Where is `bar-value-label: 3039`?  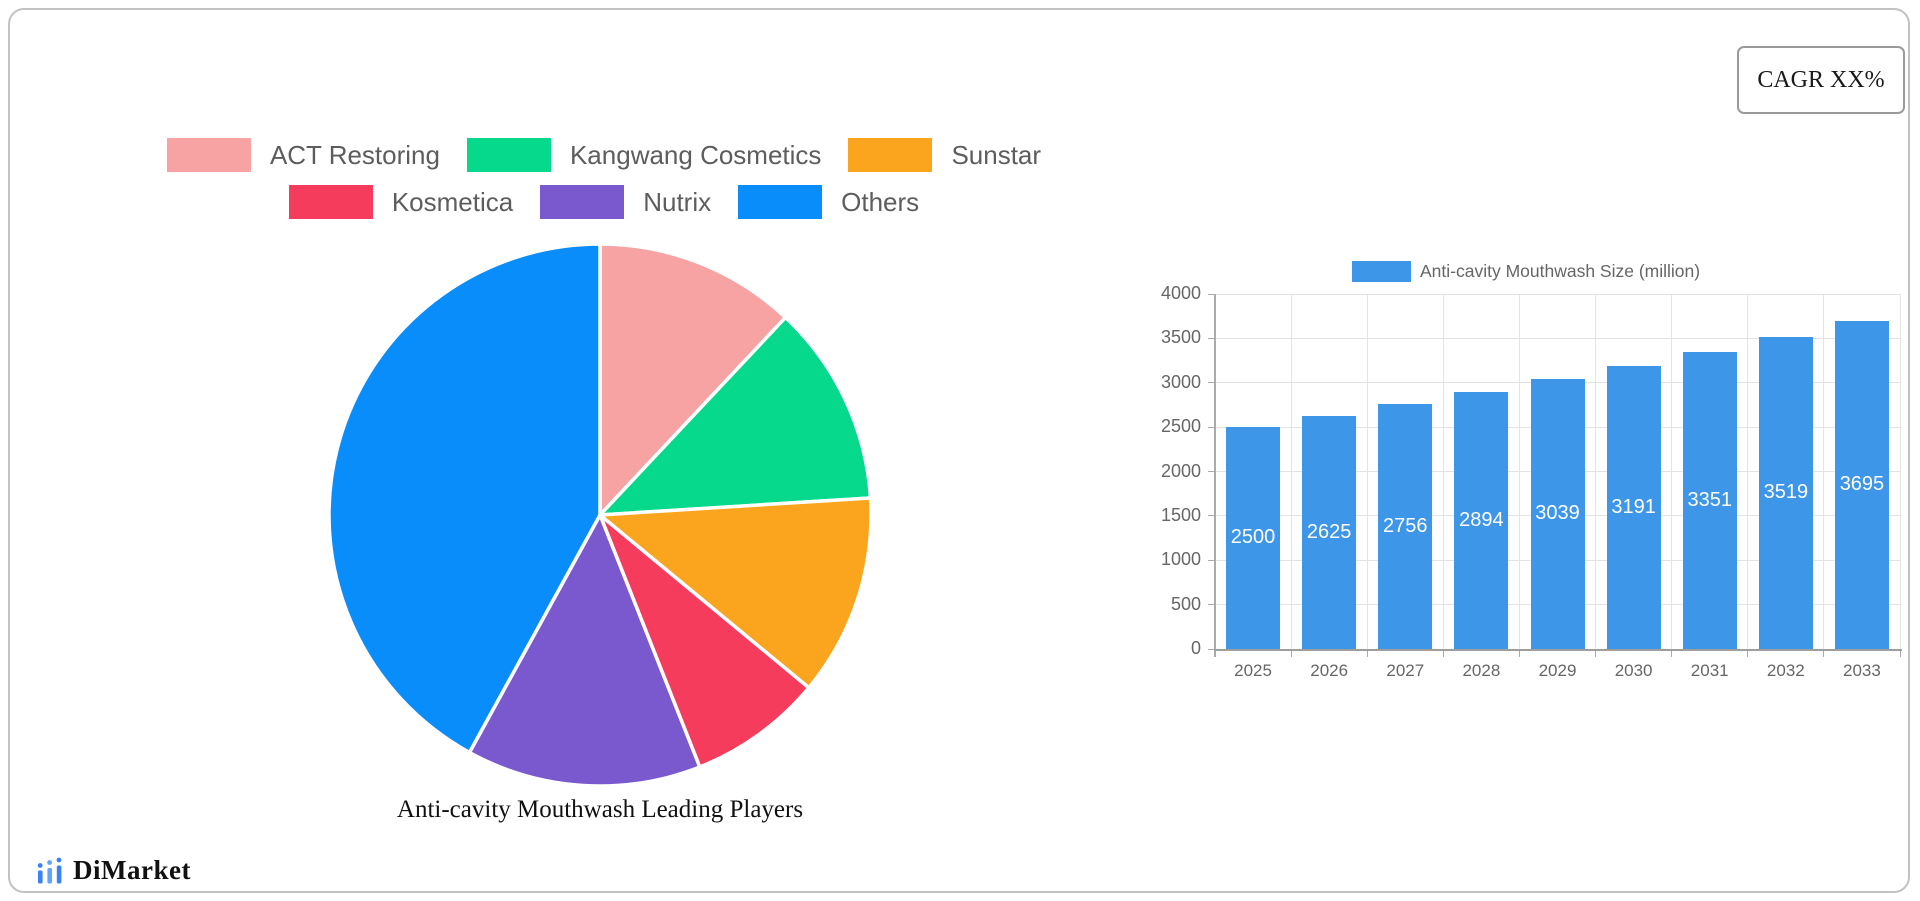 bar-value-label: 3039 is located at coordinates (1557, 513).